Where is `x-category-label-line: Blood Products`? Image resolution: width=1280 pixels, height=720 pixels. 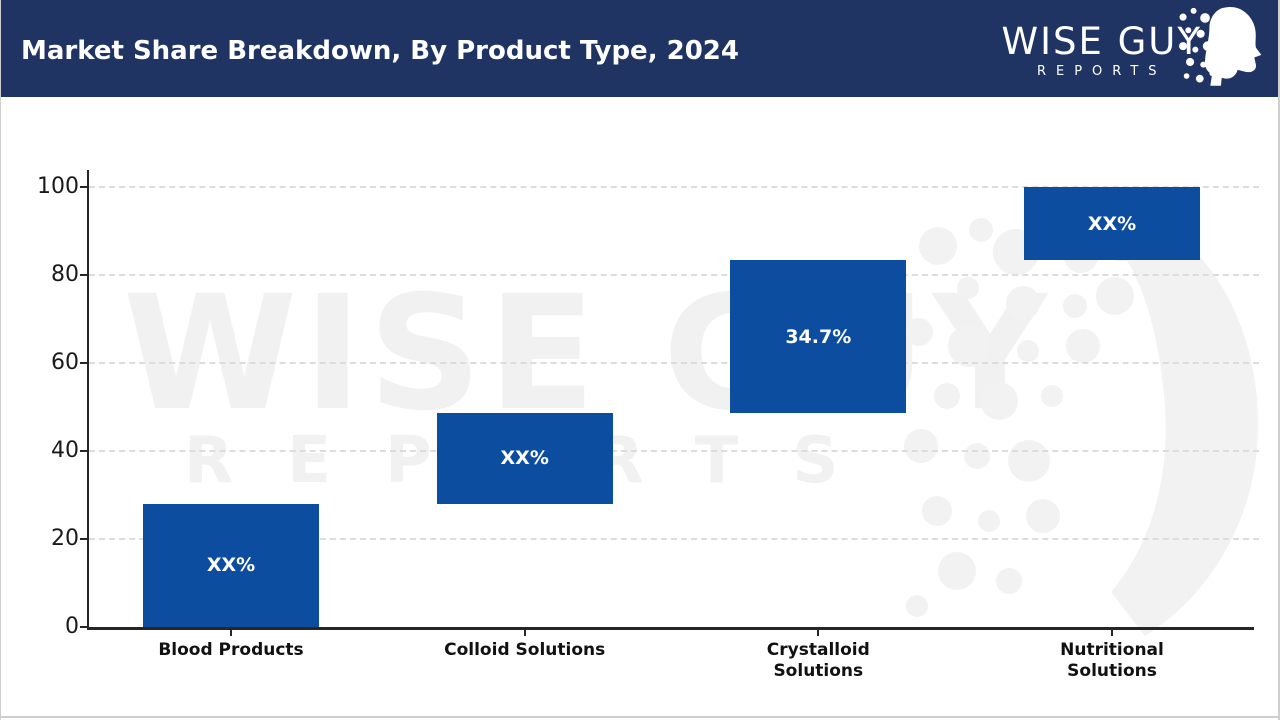
x-category-label-line: Blood Products is located at coordinates (231, 650).